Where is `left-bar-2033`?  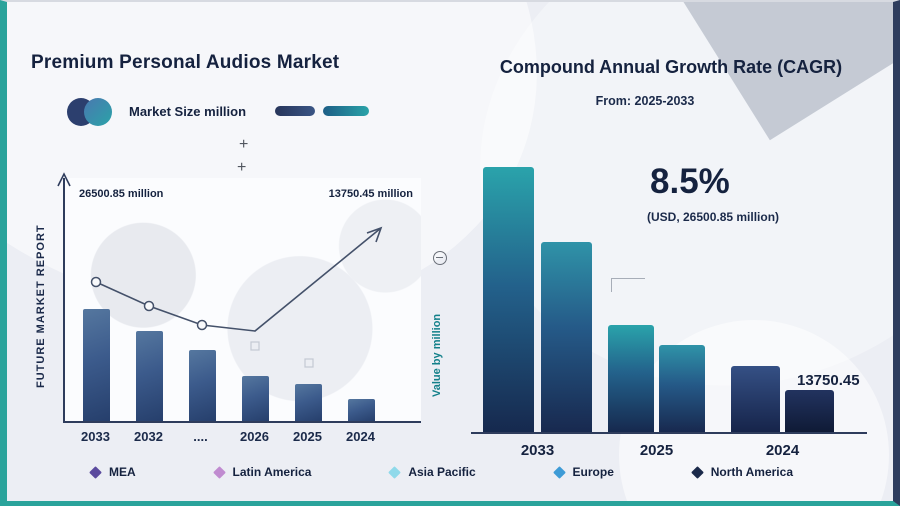
left-bar-2033 is located at coordinates (96, 365).